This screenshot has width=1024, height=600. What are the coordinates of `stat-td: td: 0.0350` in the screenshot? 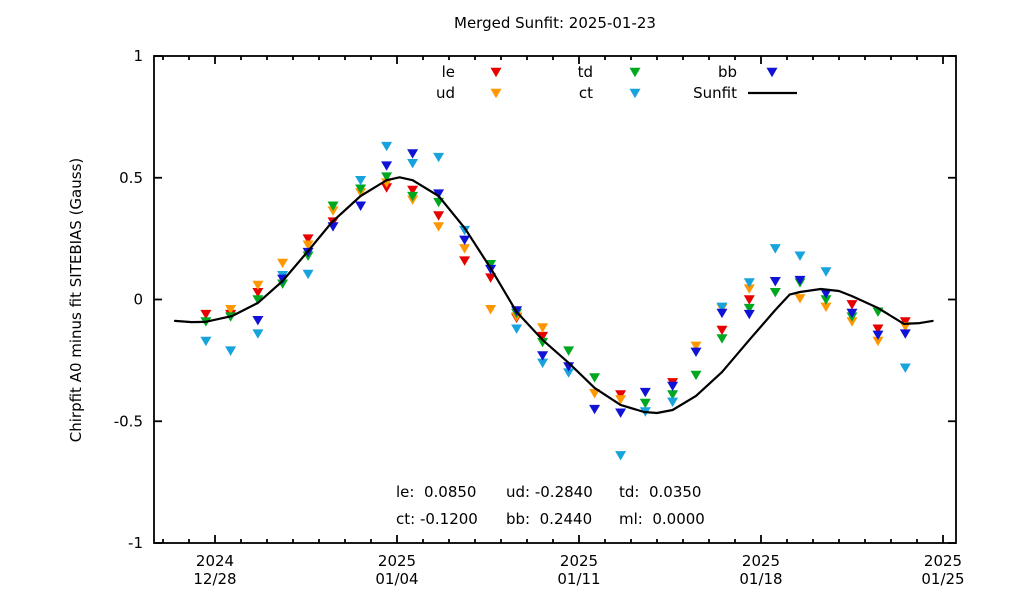 It's located at (660, 492).